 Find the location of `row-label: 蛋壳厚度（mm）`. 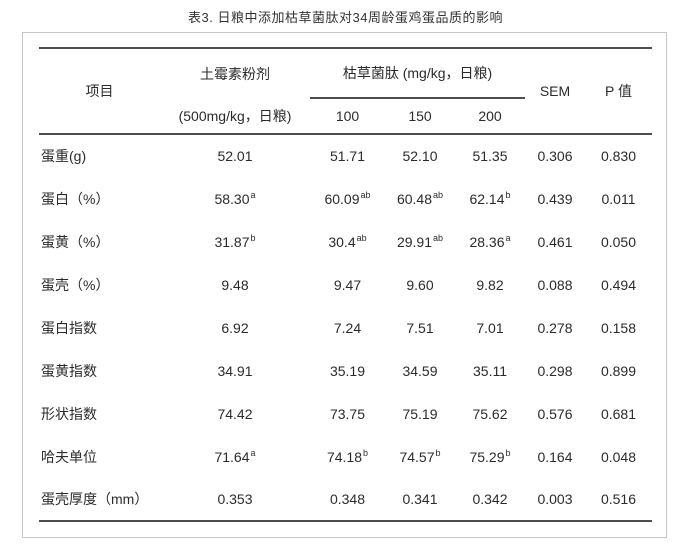

row-label: 蛋壳厚度（mm） is located at coordinates (99, 500).